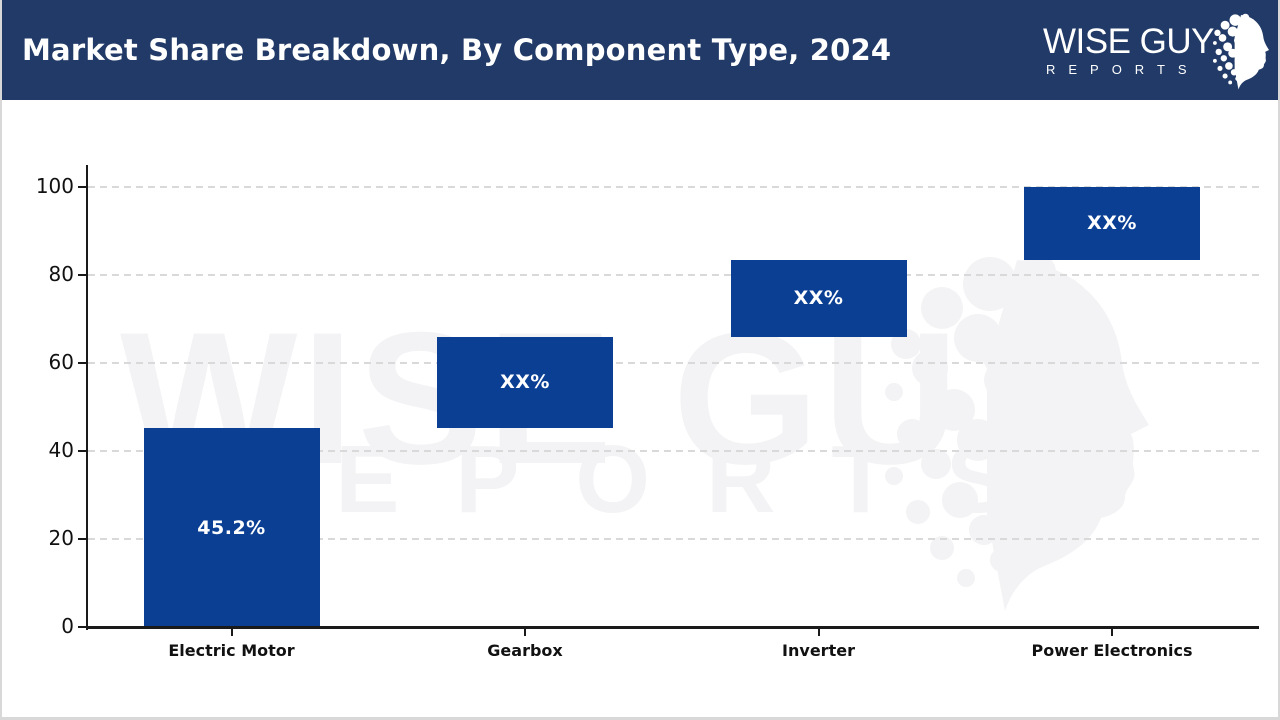 The width and height of the screenshot is (1280, 720). What do you see at coordinates (61, 450) in the screenshot?
I see `y-axis-tick-label: 40` at bounding box center [61, 450].